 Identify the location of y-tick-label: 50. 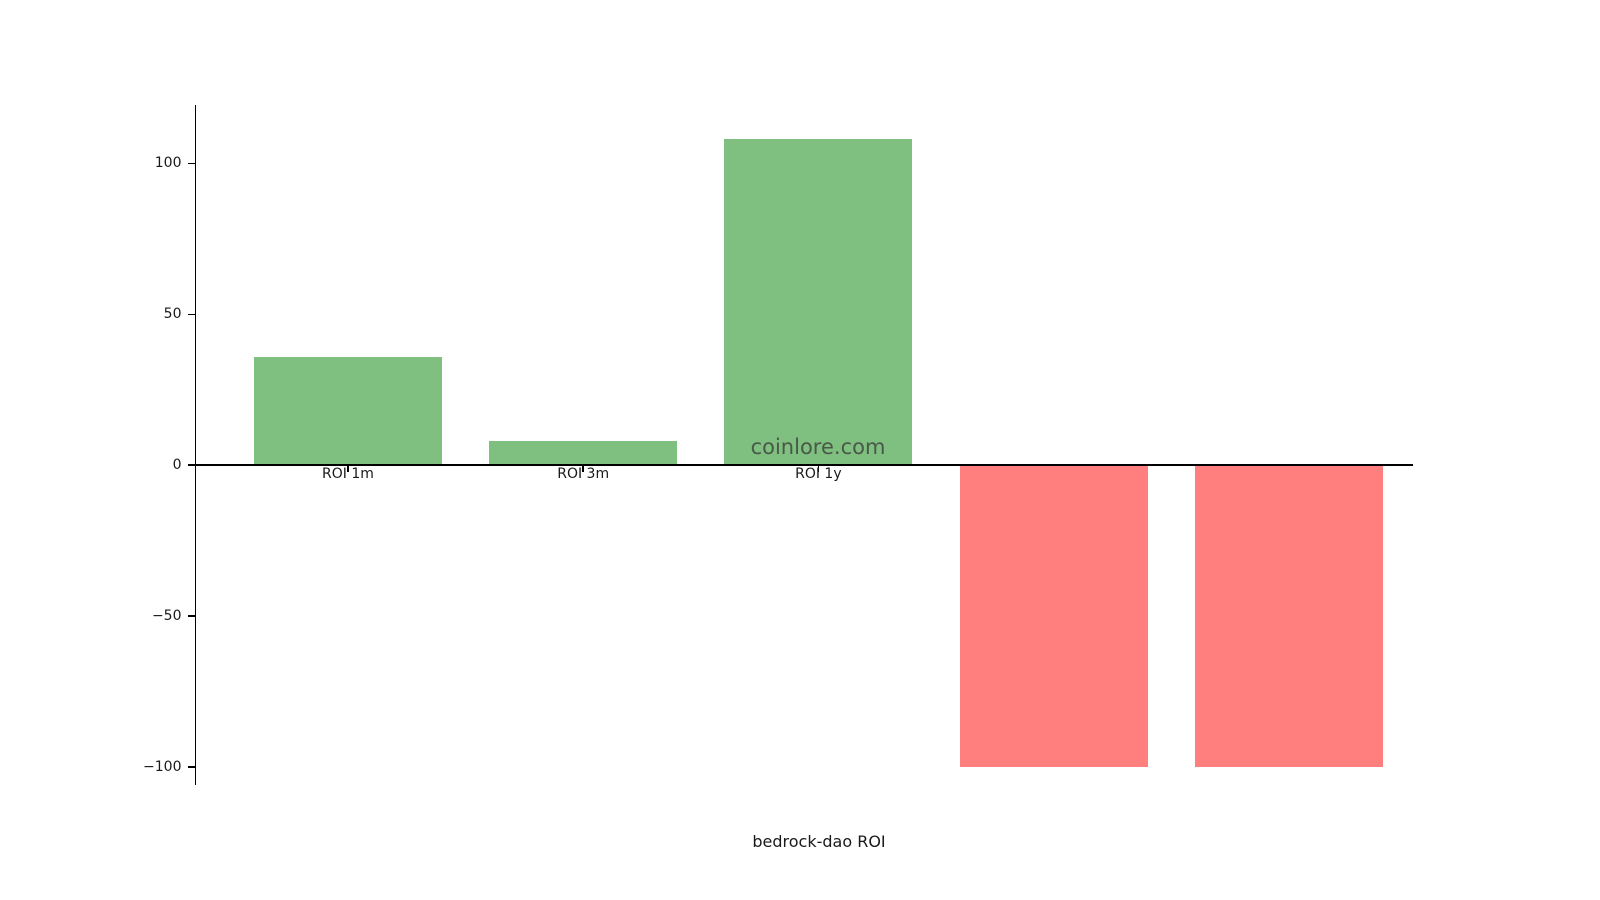
(172, 314).